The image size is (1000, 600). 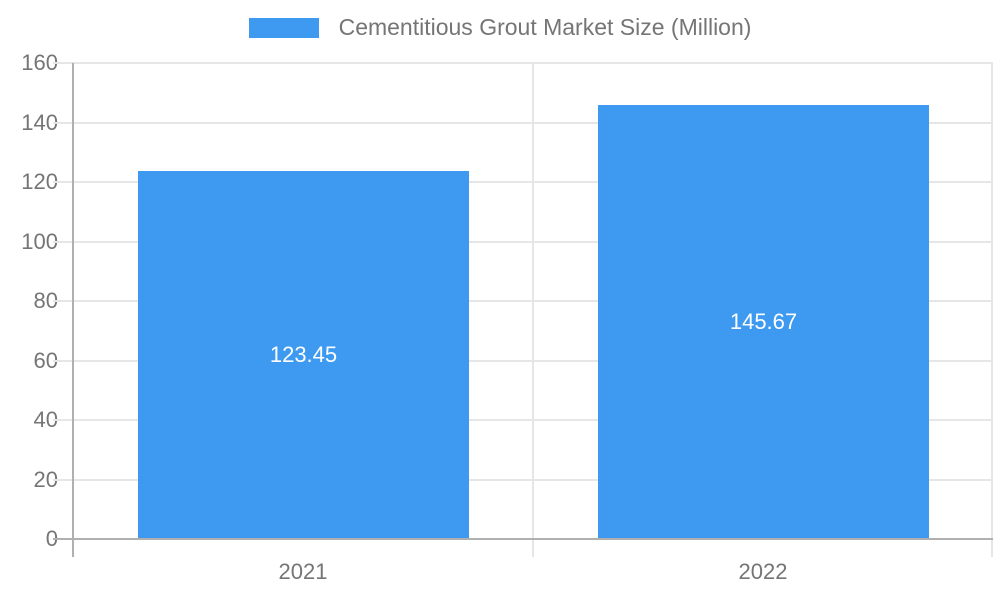 What do you see at coordinates (39, 122) in the screenshot?
I see `y-tick-label: 140` at bounding box center [39, 122].